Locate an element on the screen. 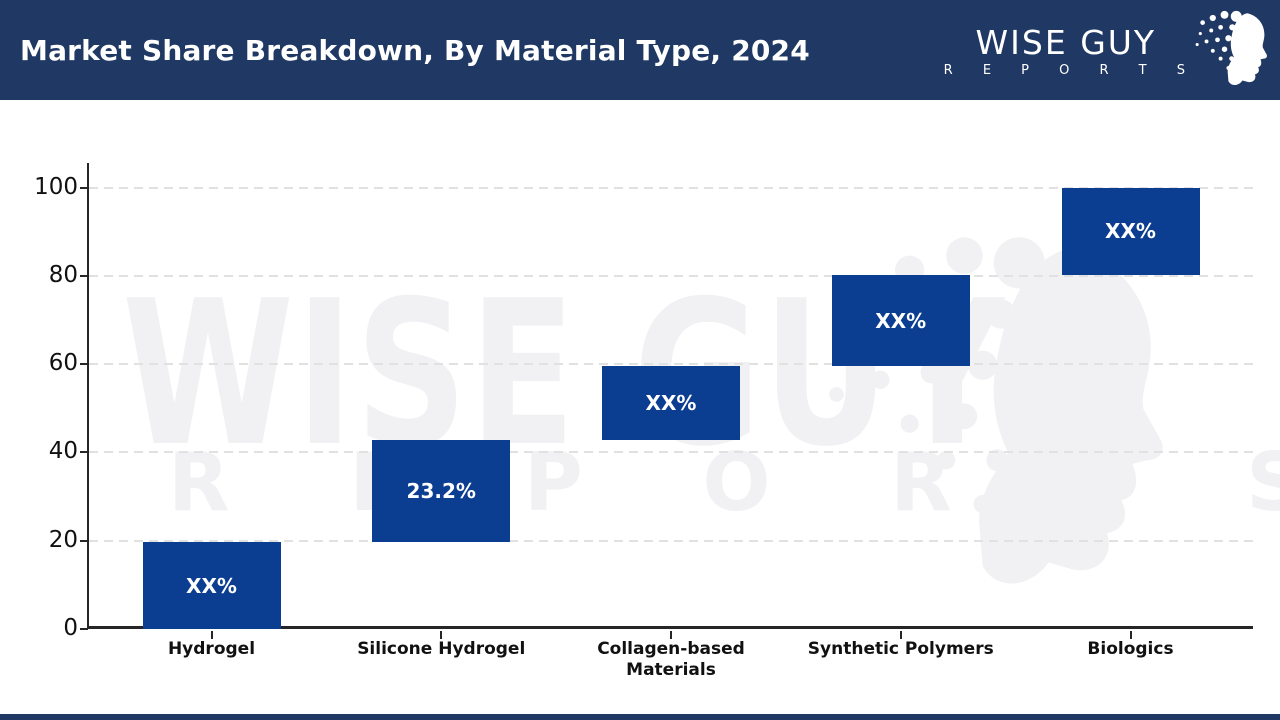 The height and width of the screenshot is (720, 1280). ytick-label-100: 100 is located at coordinates (56, 186).